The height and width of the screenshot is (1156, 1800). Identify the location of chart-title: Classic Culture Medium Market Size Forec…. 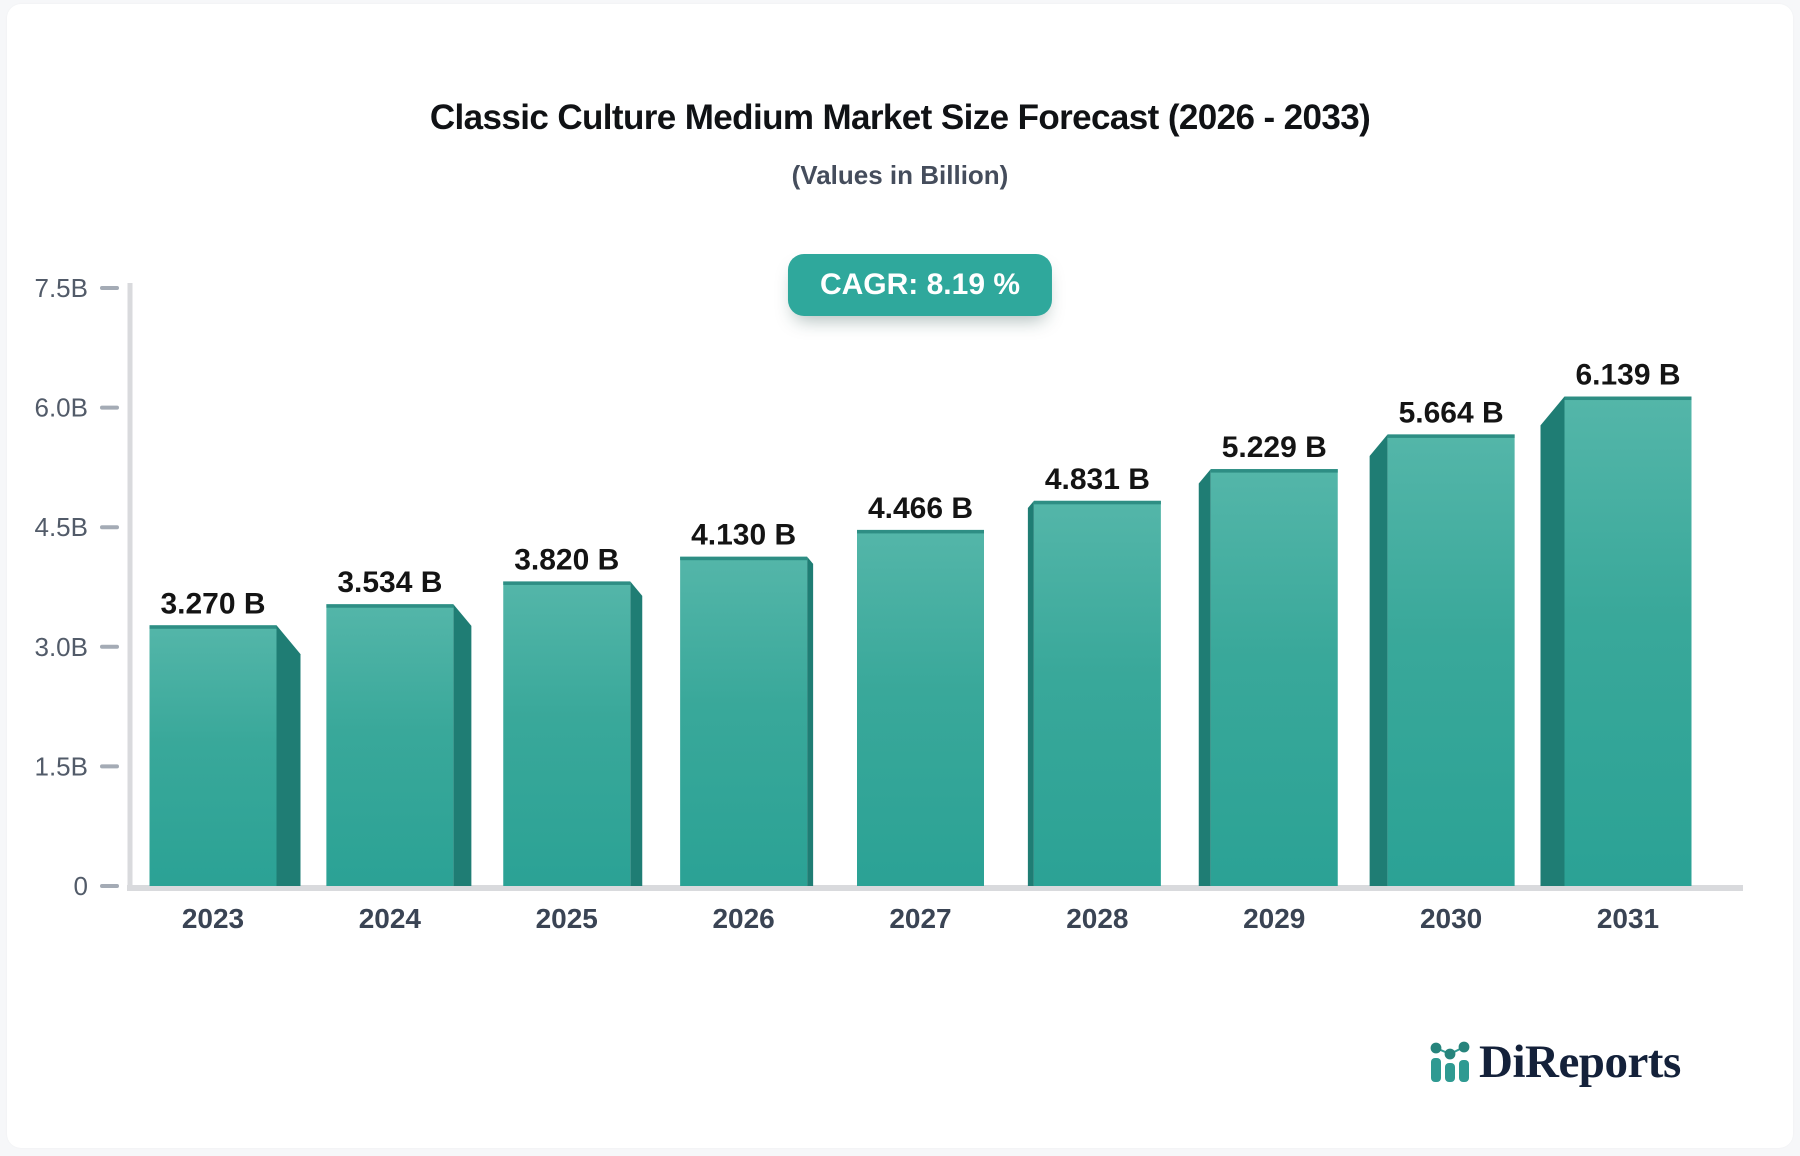
(900, 117).